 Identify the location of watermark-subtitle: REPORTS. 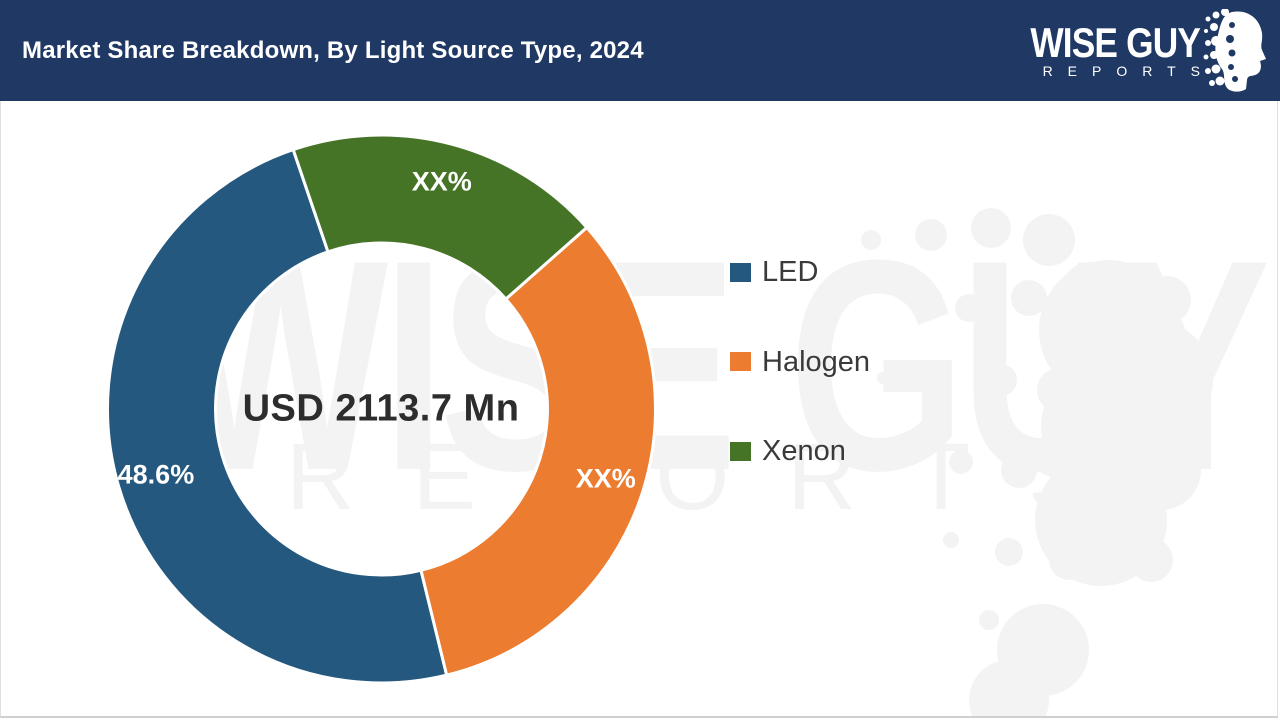
(718, 477).